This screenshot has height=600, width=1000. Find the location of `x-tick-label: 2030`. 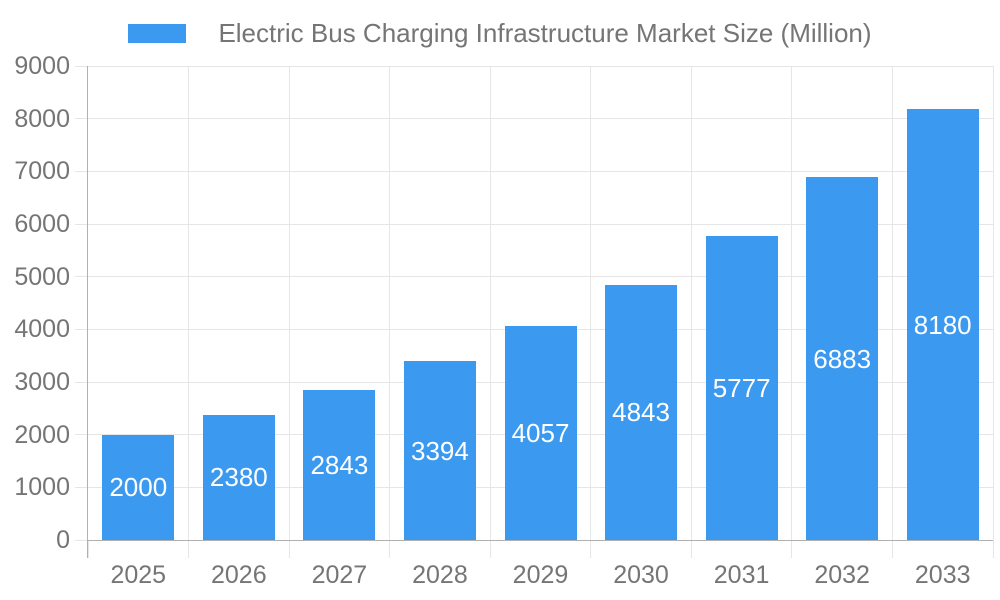

x-tick-label: 2030 is located at coordinates (641, 575).